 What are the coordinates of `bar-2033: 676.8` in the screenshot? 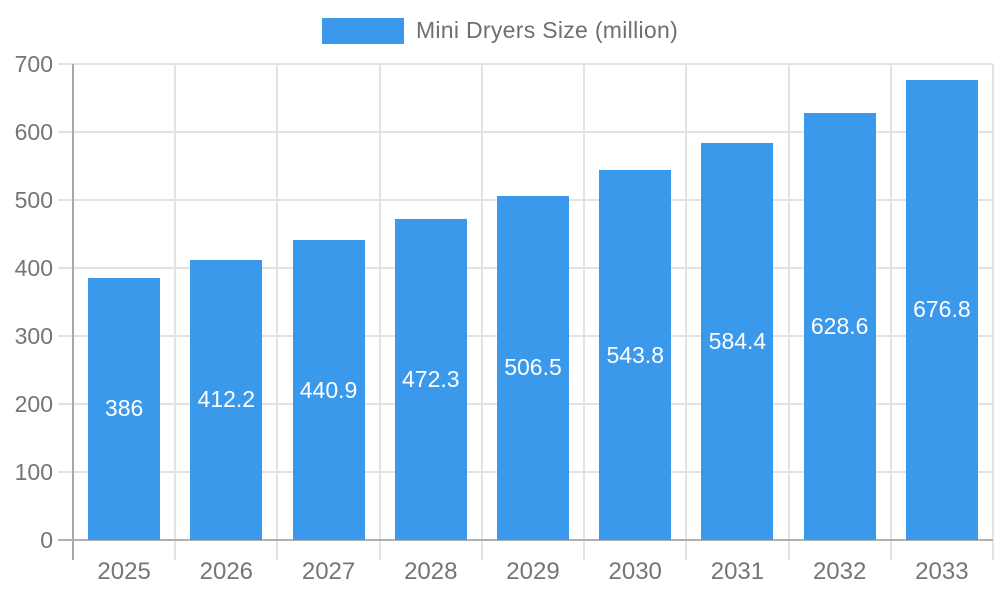 It's located at (941, 309).